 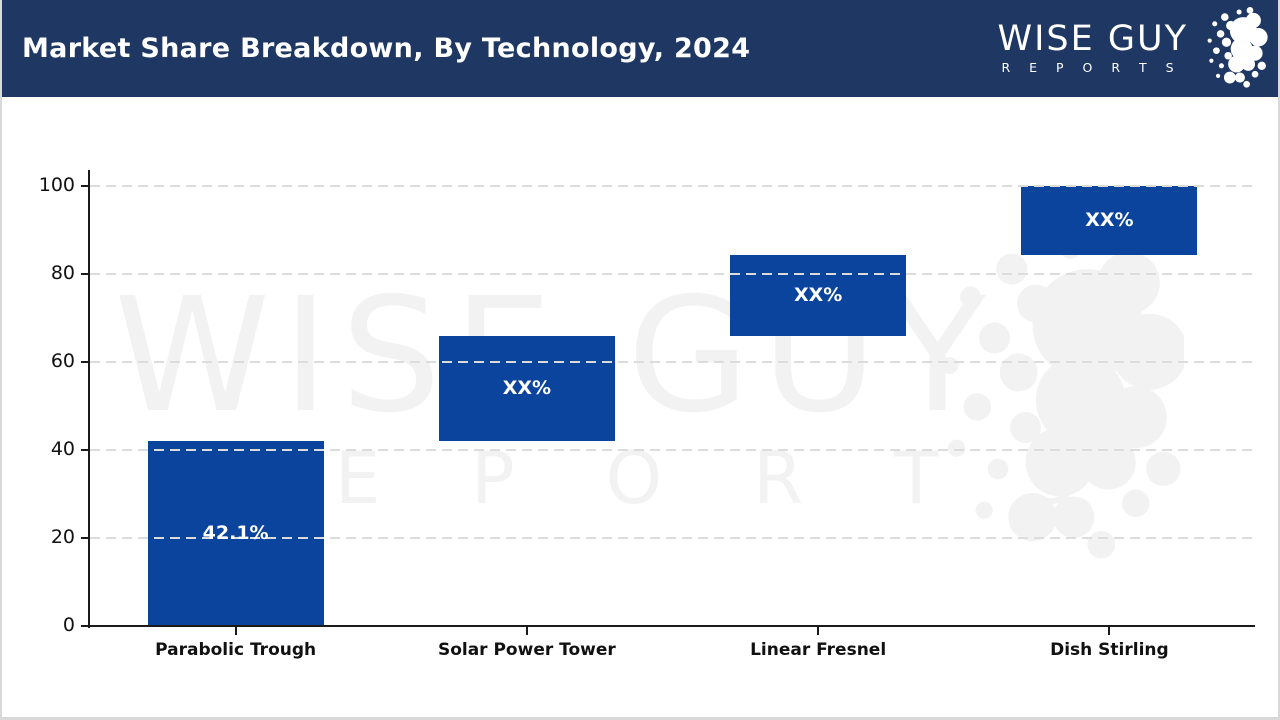 What do you see at coordinates (1092, 39) in the screenshot?
I see `logo-wordmark: WISE GUY` at bounding box center [1092, 39].